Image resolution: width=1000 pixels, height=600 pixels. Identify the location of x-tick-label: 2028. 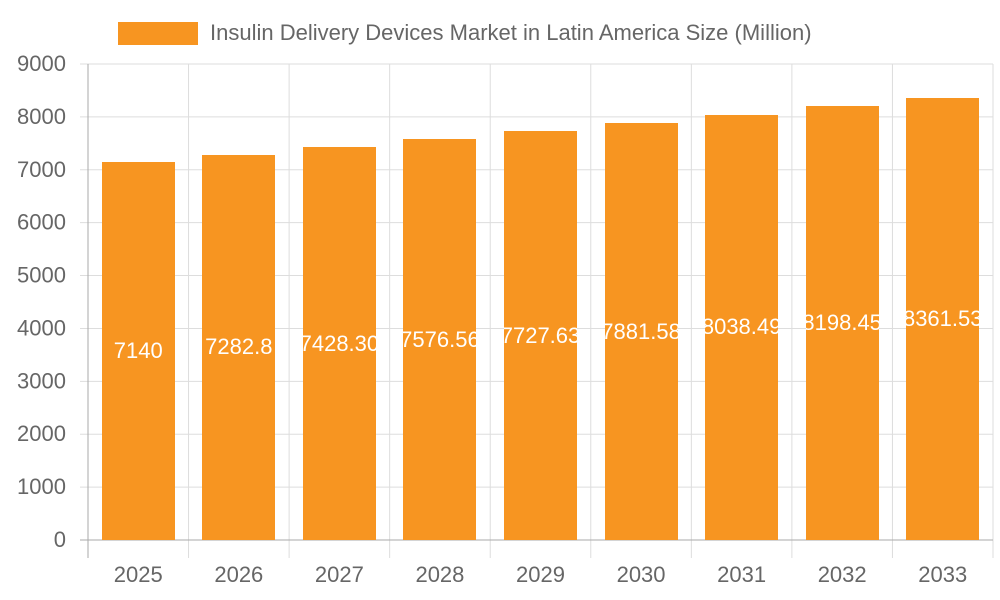
(439, 574).